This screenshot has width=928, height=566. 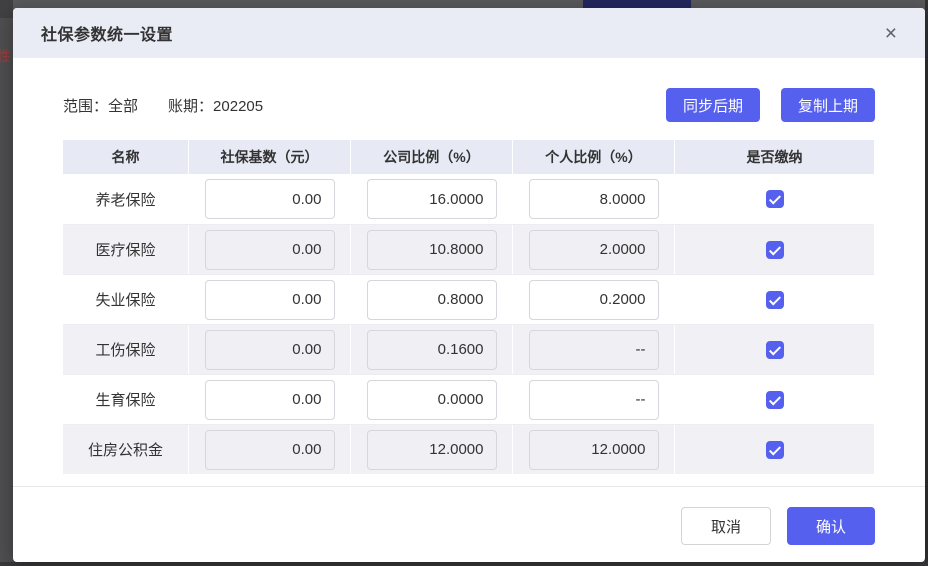 I want to click on close-icon: ×, so click(x=890, y=33).